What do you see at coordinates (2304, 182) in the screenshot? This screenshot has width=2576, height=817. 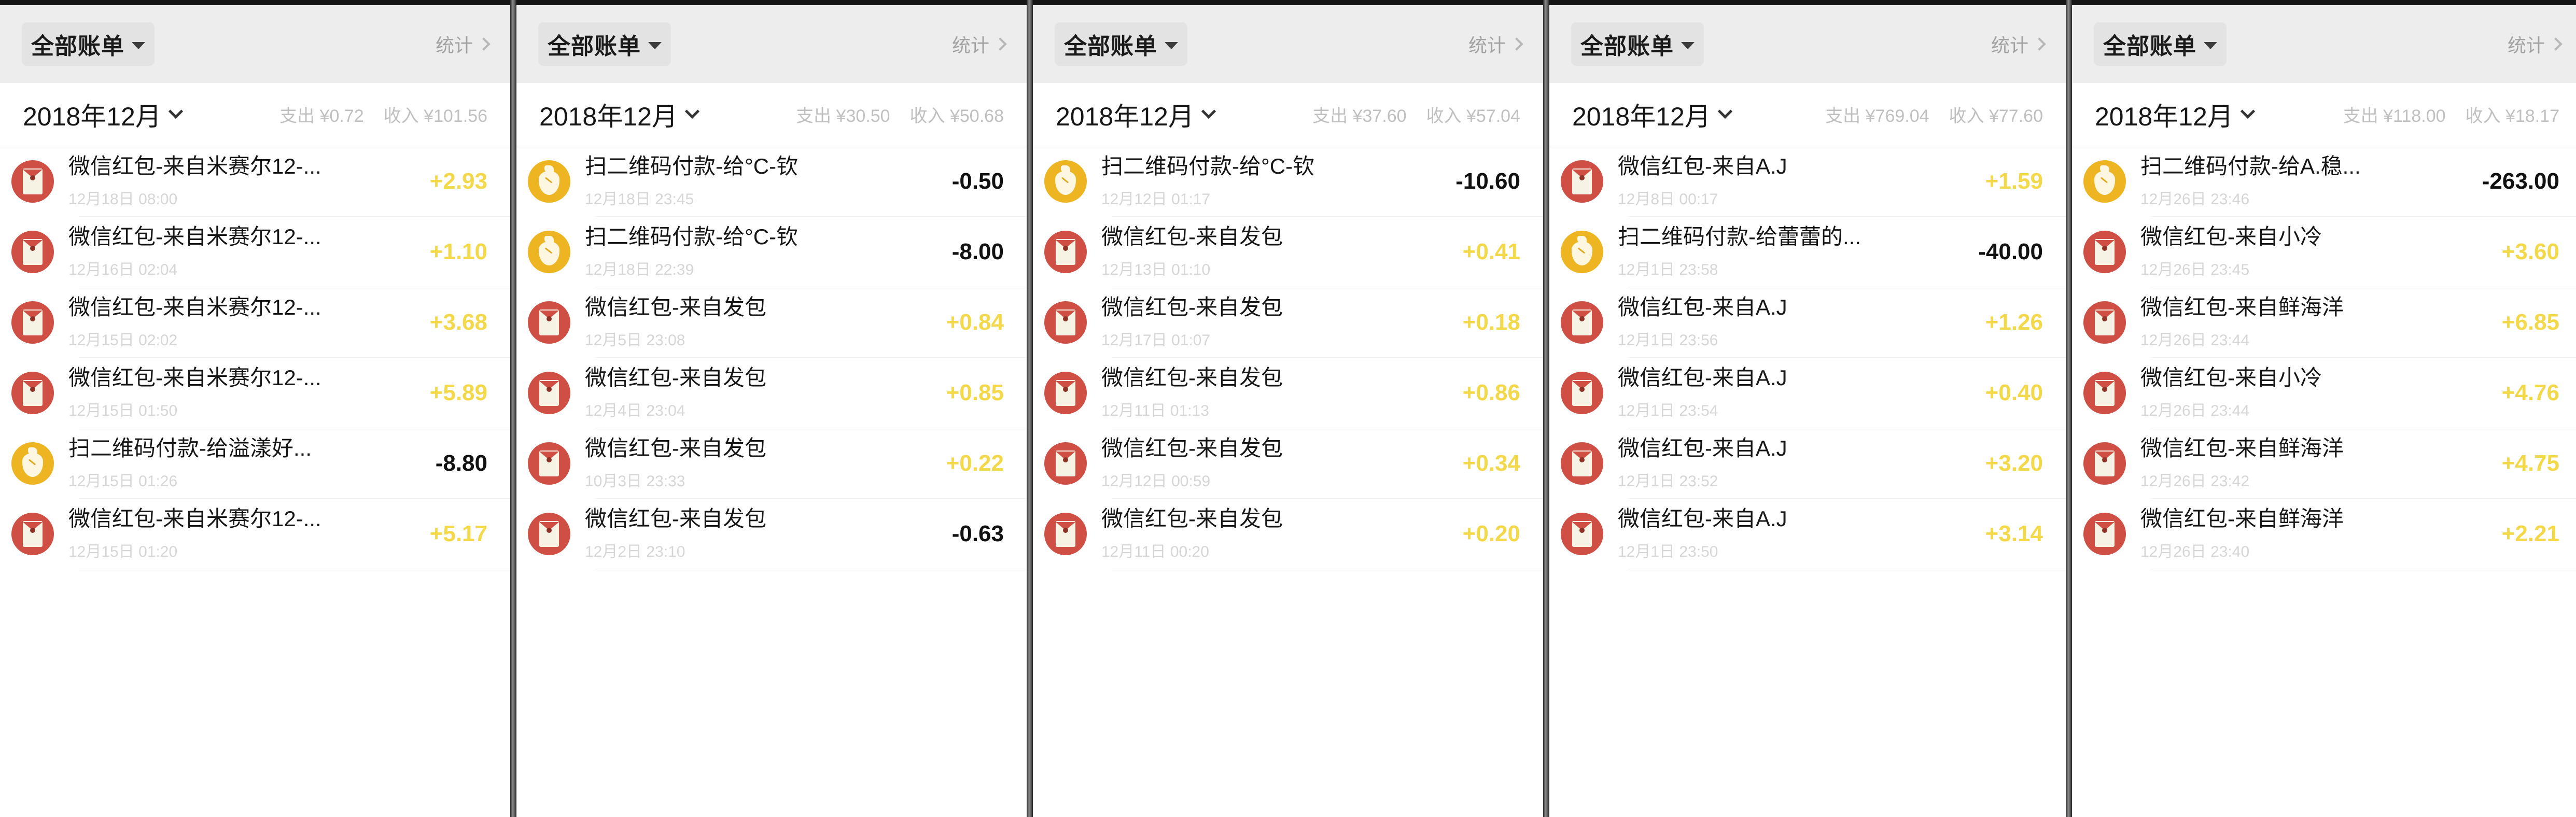 I see `transaction-body: 扫二维码付款-给A.稳... 12月26日 23:46` at bounding box center [2304, 182].